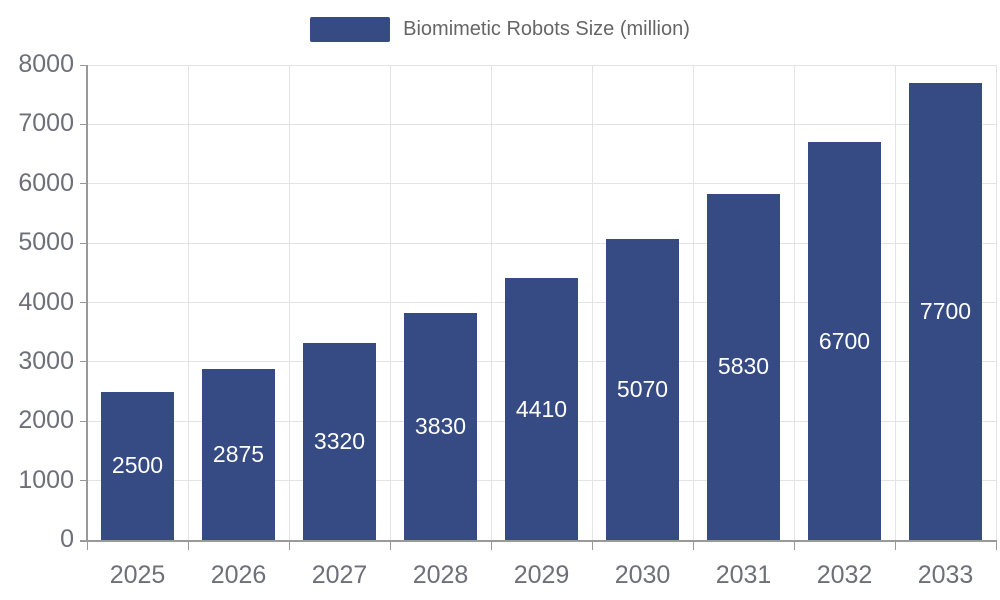 This screenshot has height=600, width=1000. I want to click on bar: 5070, so click(642, 389).